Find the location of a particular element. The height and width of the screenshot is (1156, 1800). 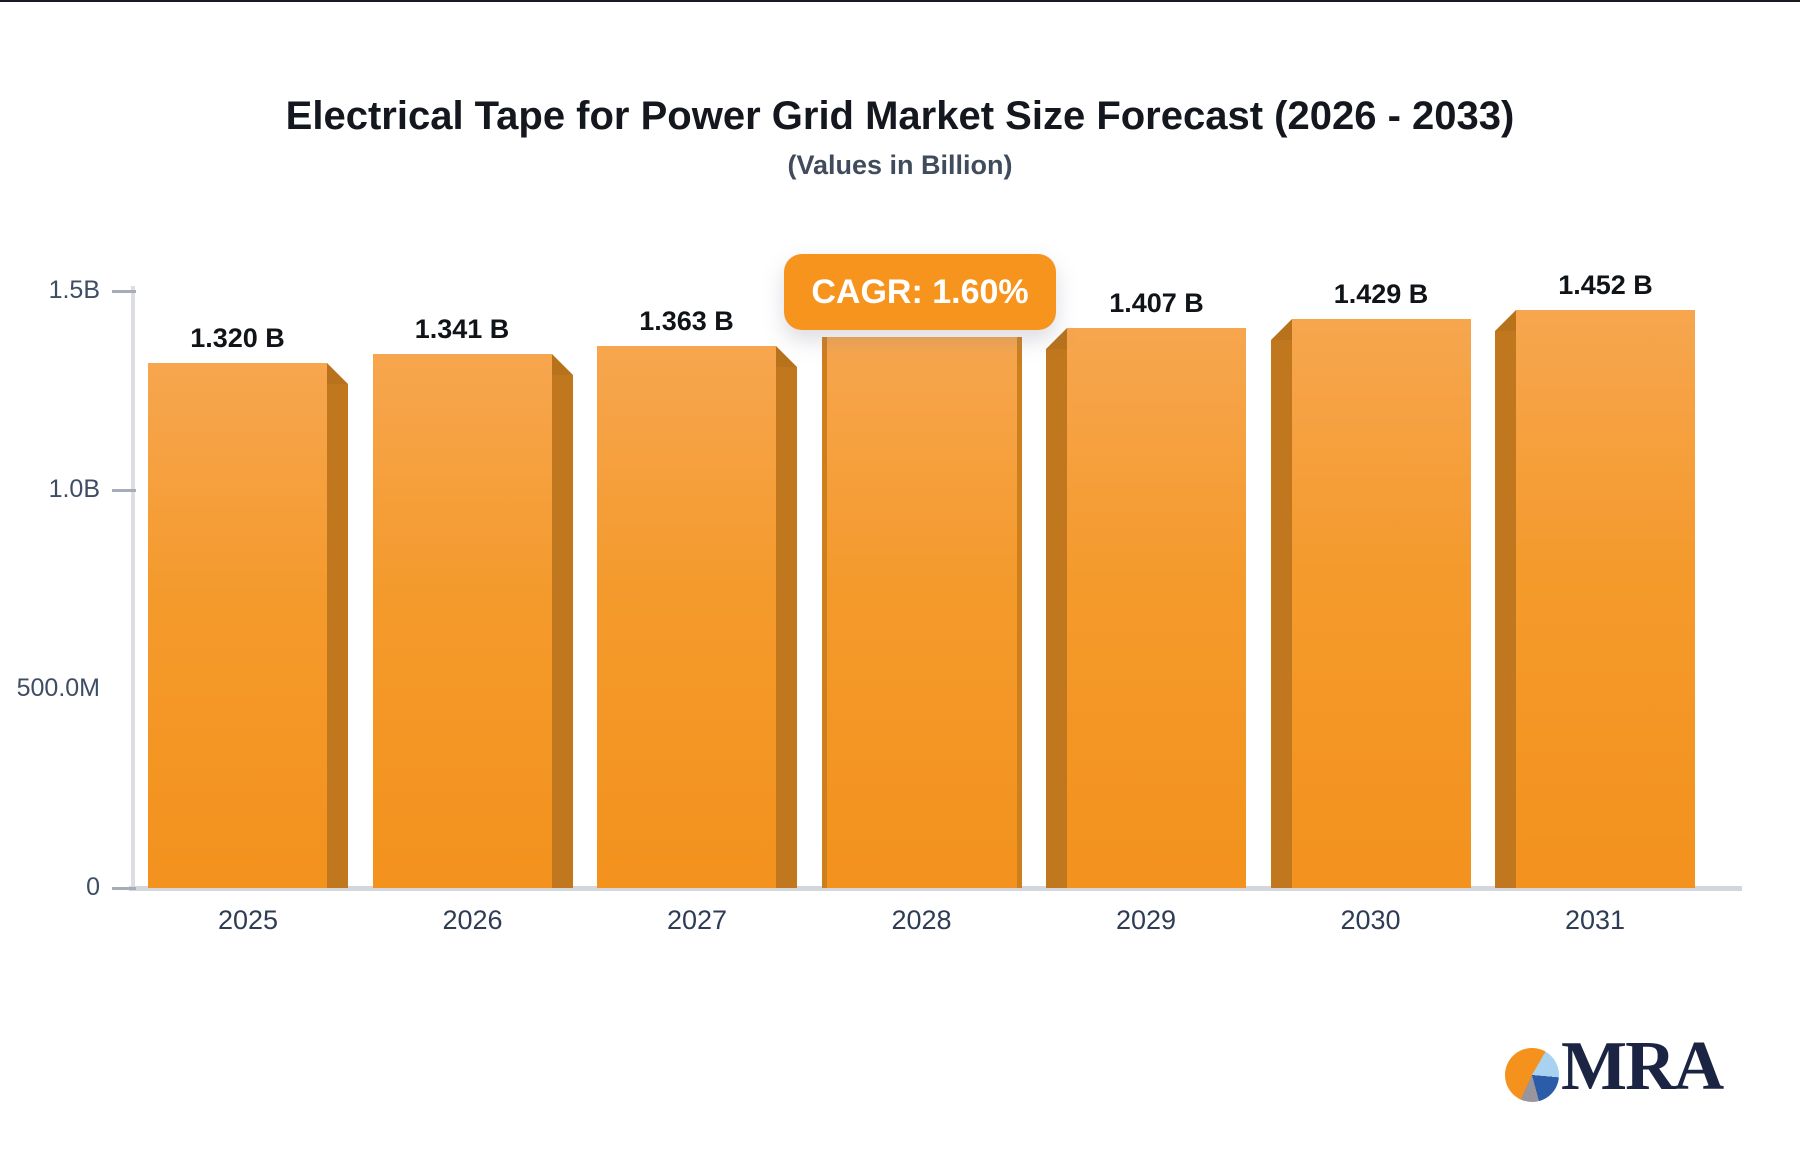

bar-2026 is located at coordinates (472, 621).